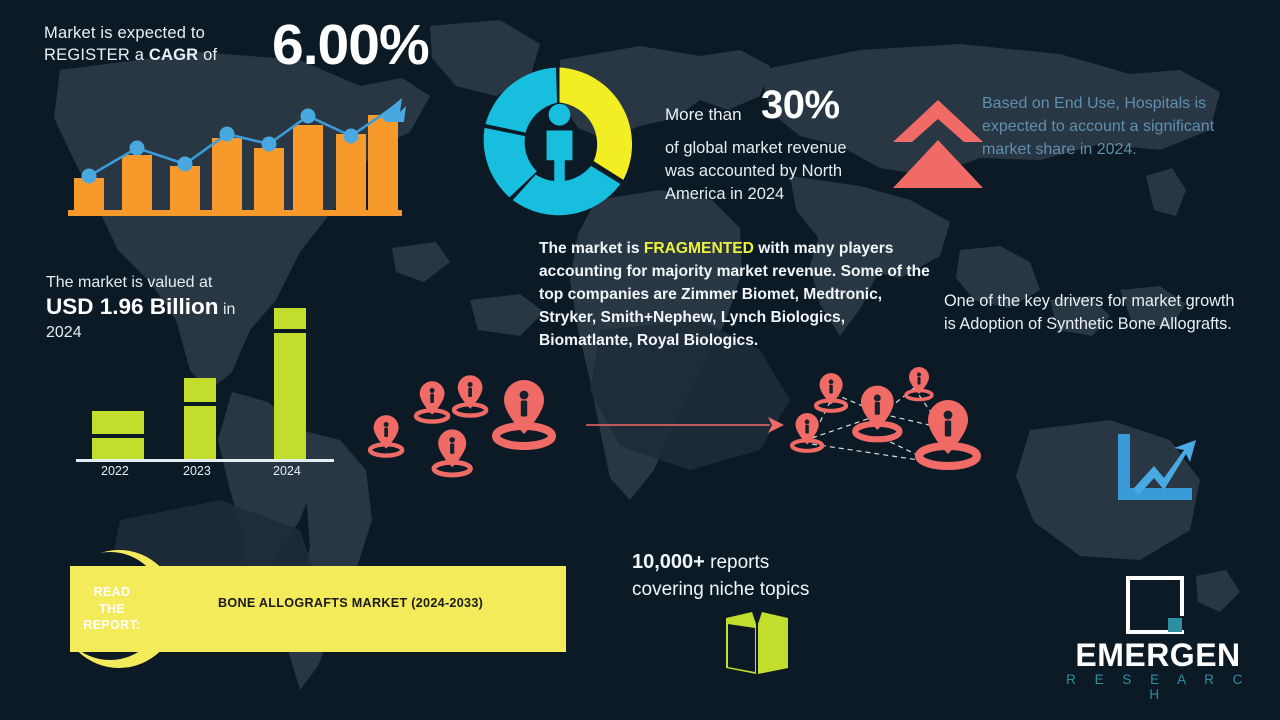  What do you see at coordinates (287, 471) in the screenshot?
I see `green-chart-xlabel-2024: 2024` at bounding box center [287, 471].